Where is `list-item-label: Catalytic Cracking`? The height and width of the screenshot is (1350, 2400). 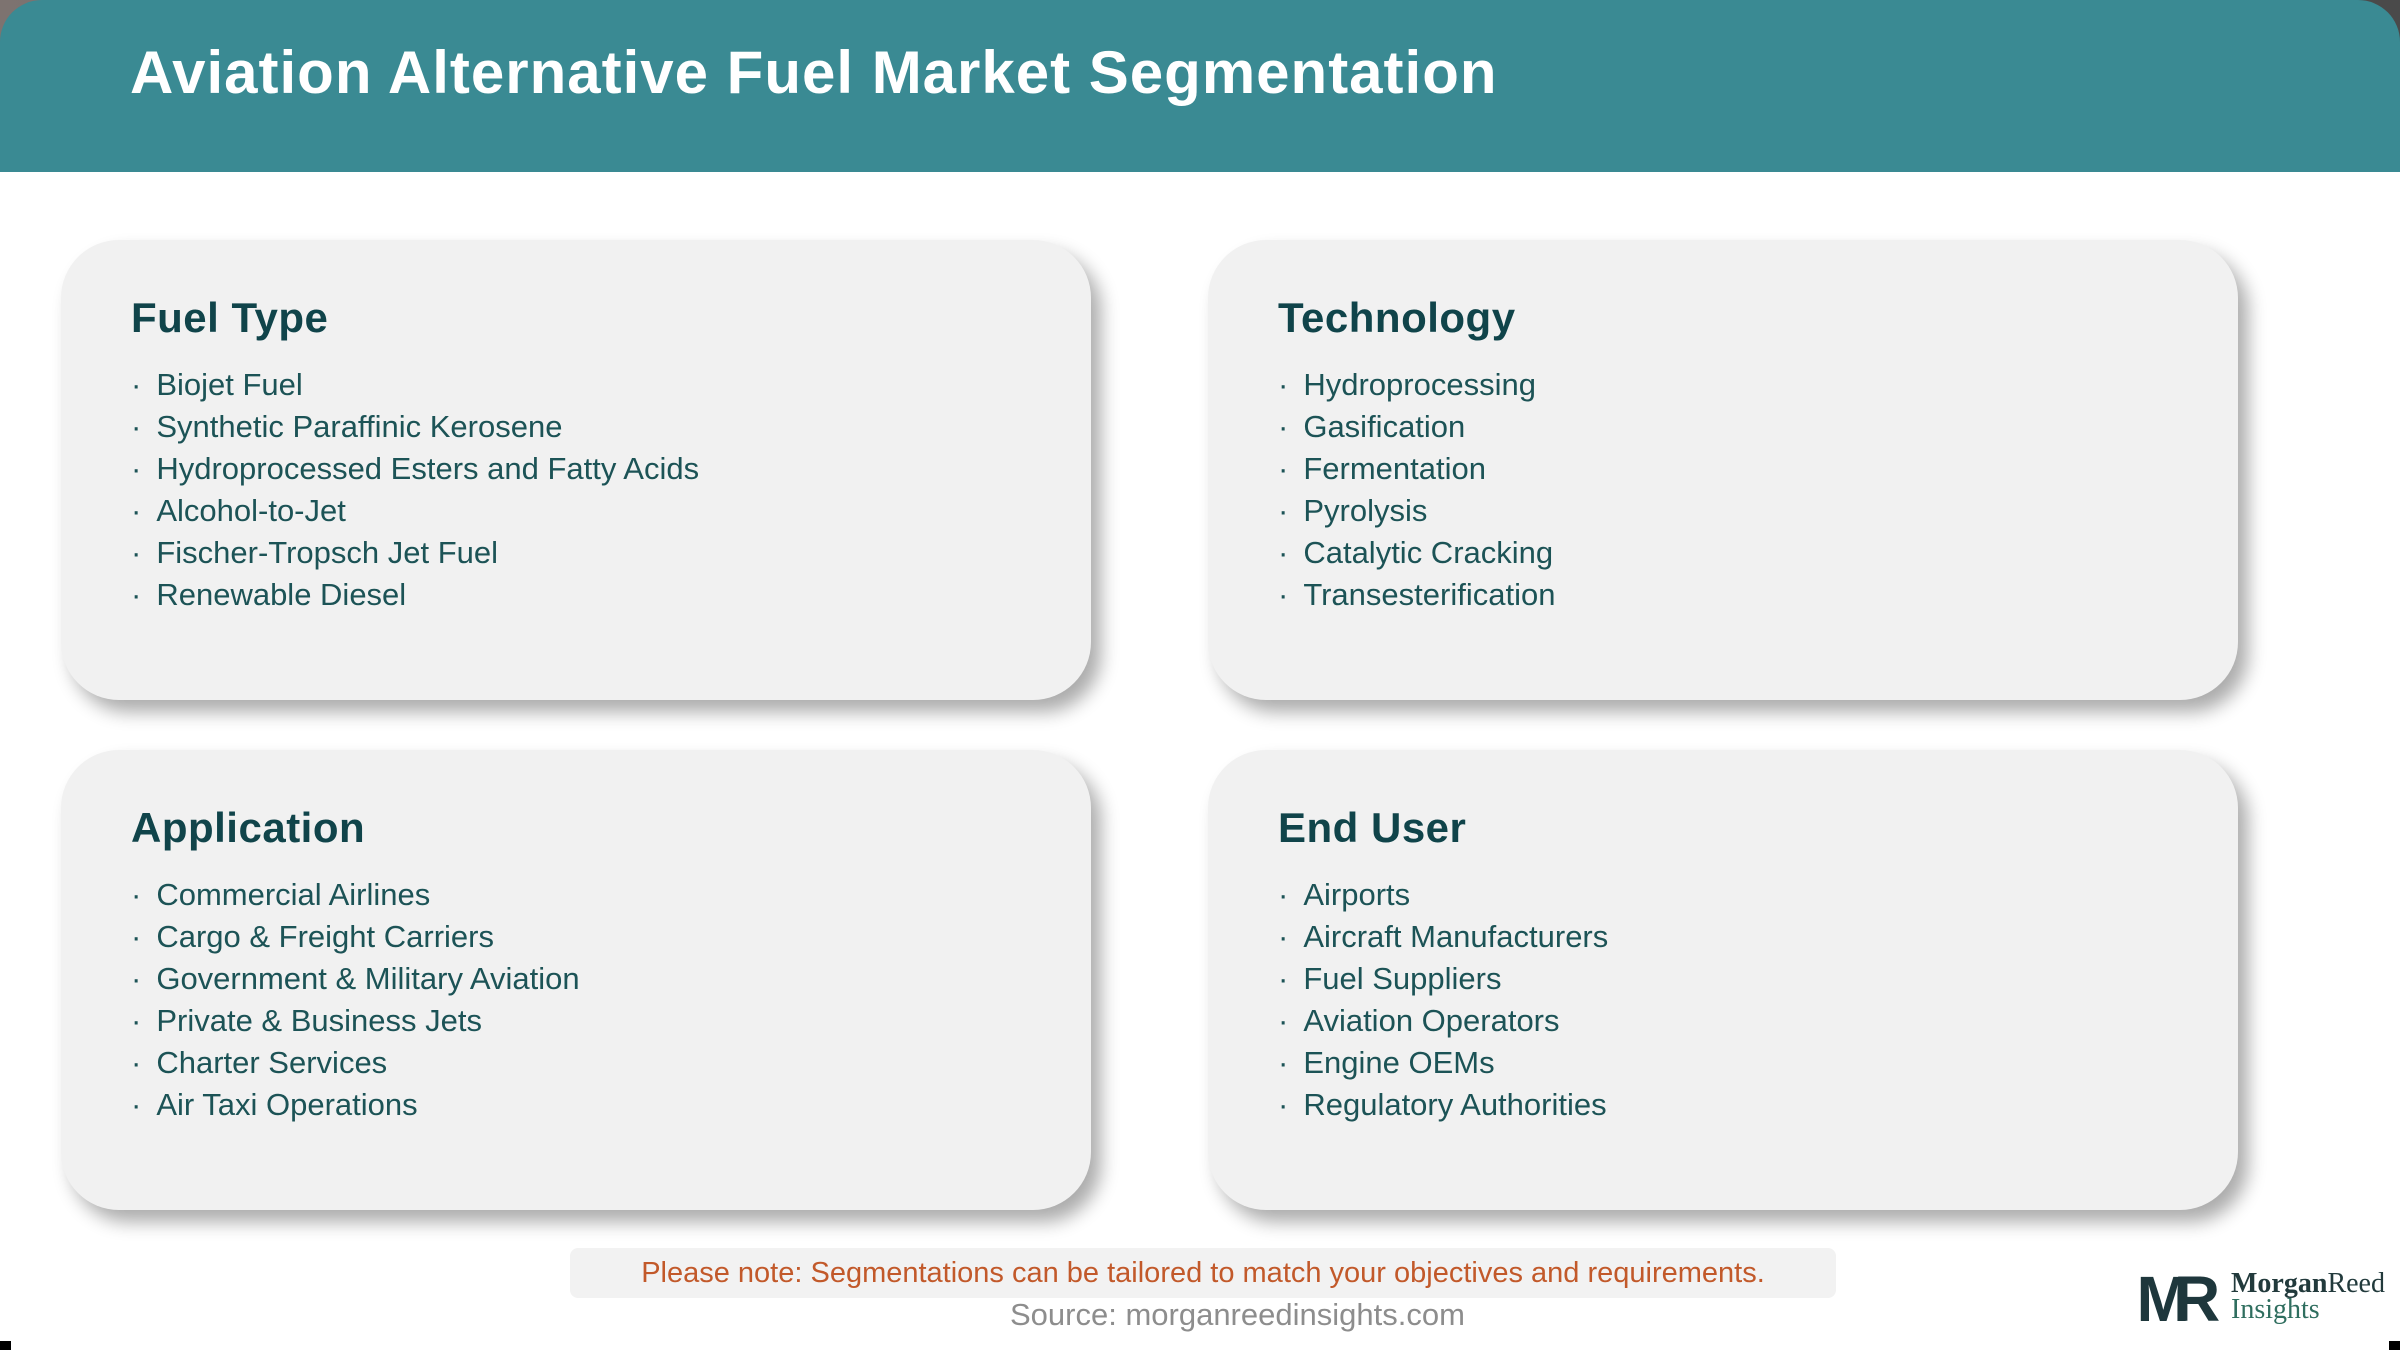 list-item-label: Catalytic Cracking is located at coordinates (1428, 552).